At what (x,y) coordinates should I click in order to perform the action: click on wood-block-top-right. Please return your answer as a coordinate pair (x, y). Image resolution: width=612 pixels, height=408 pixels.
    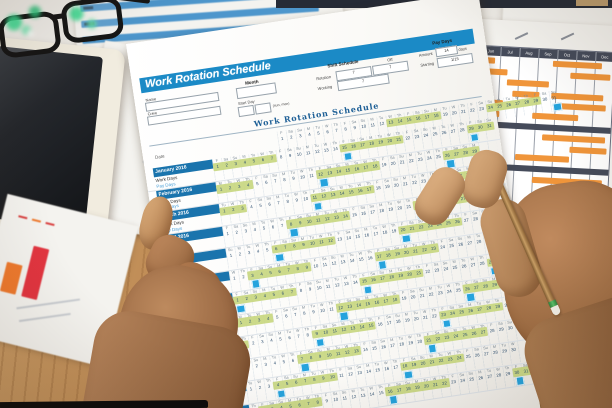
    Looking at the image, I should click on (592, 3).